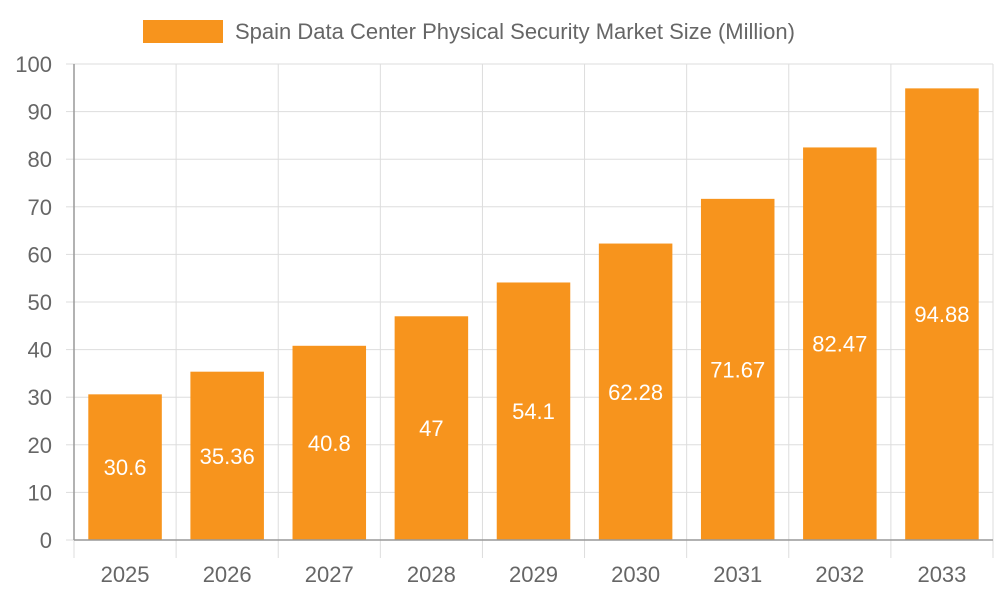 The image size is (1000, 600). I want to click on data-label: 54.1, so click(533, 411).